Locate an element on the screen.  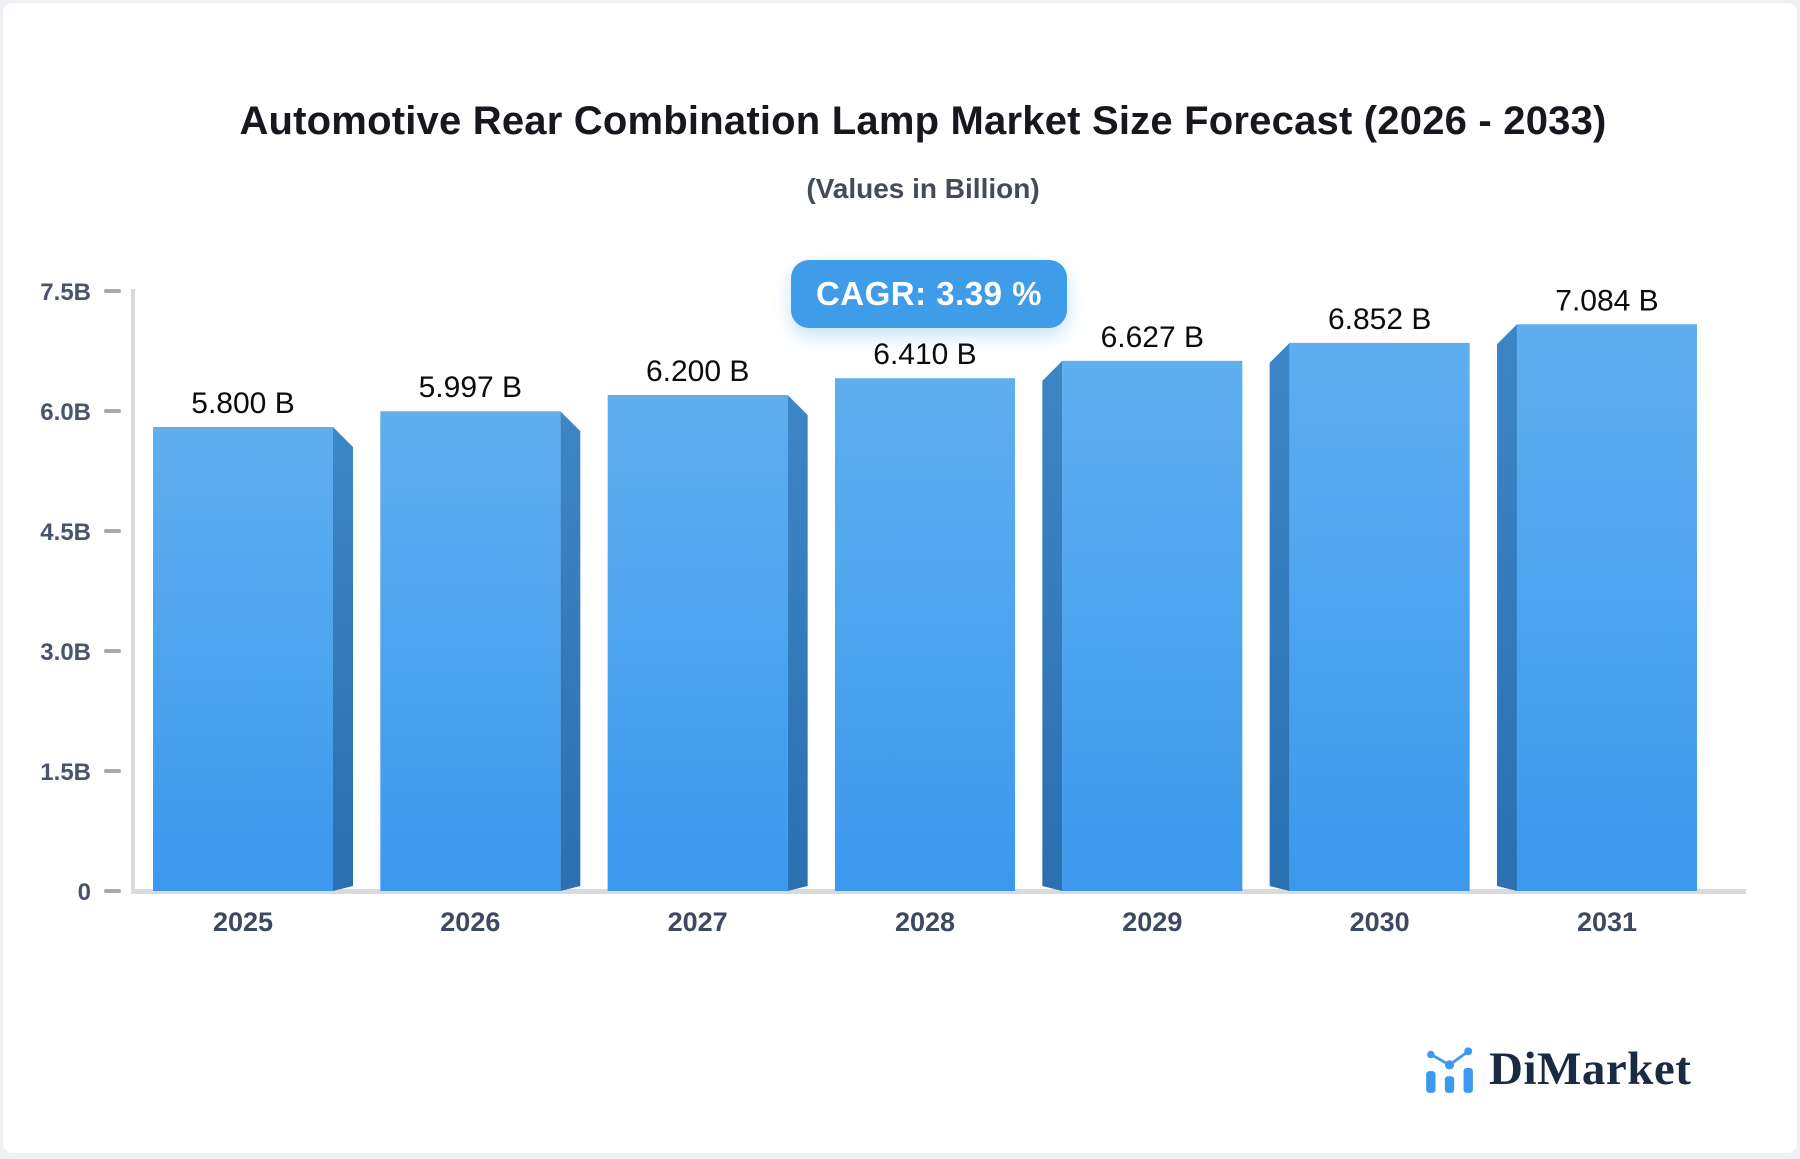
dimarket-logo: DiMarket is located at coordinates (1556, 1069).